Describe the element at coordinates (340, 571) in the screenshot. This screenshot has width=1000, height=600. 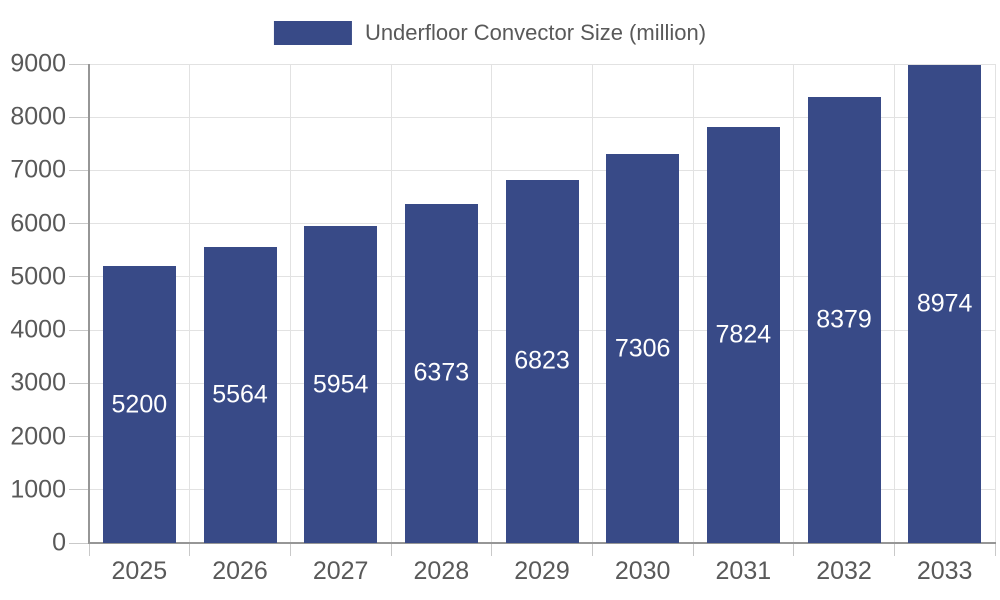
I see `x-axis-label-2027: 2027` at that location.